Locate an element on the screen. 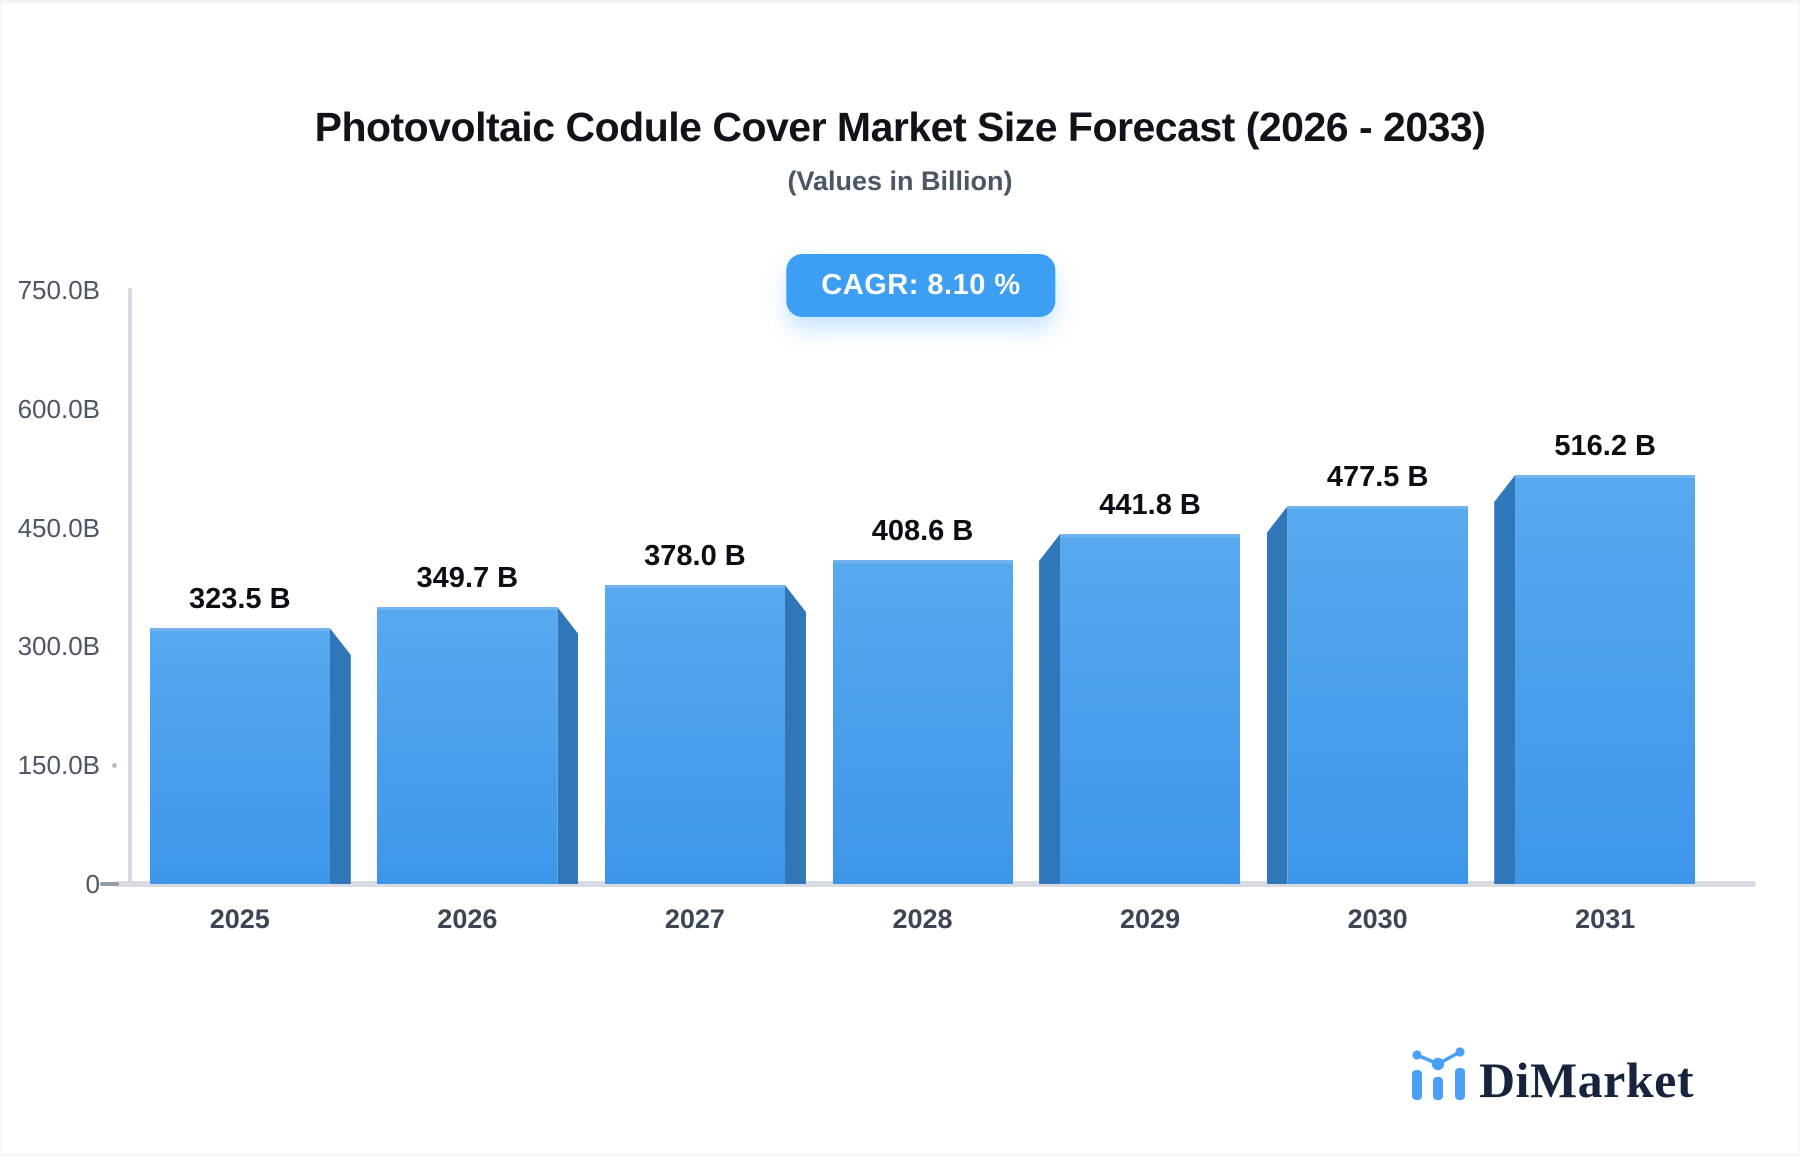 The width and height of the screenshot is (1800, 1156). y-tick-label: 600.0B is located at coordinates (58, 408).